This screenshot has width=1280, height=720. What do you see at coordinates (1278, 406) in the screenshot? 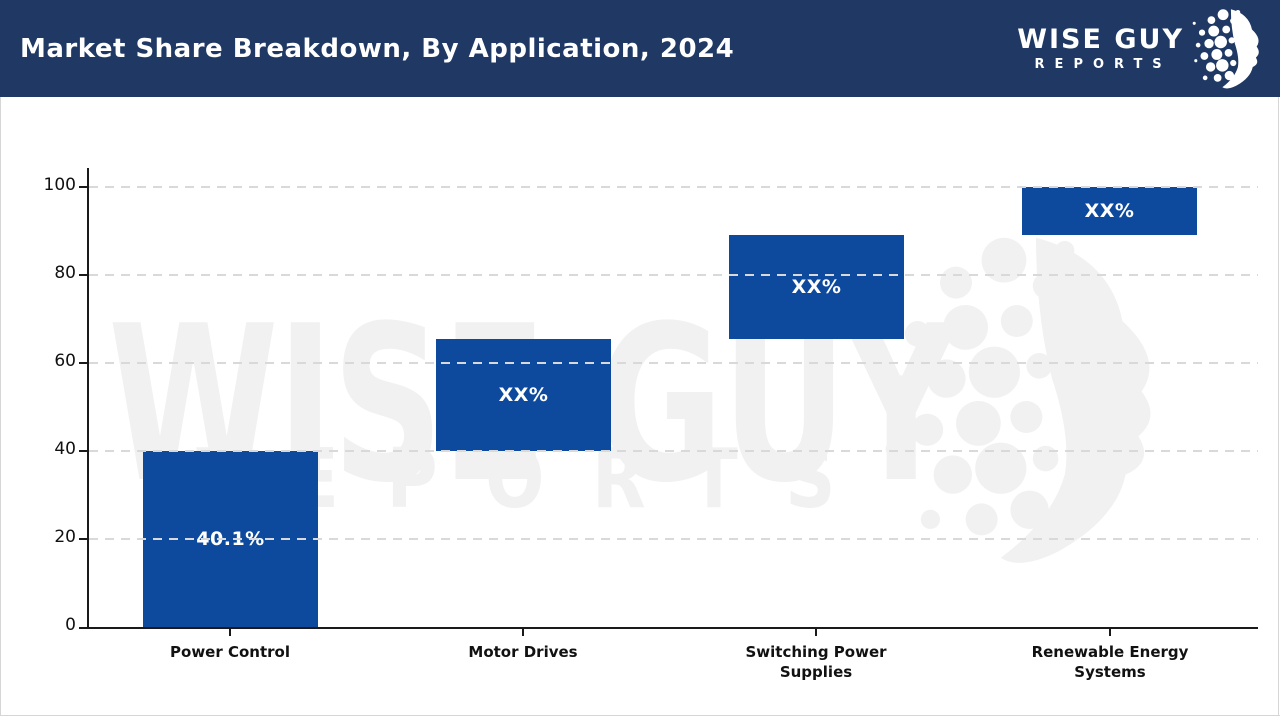
I see `frame-border-right` at bounding box center [1278, 406].